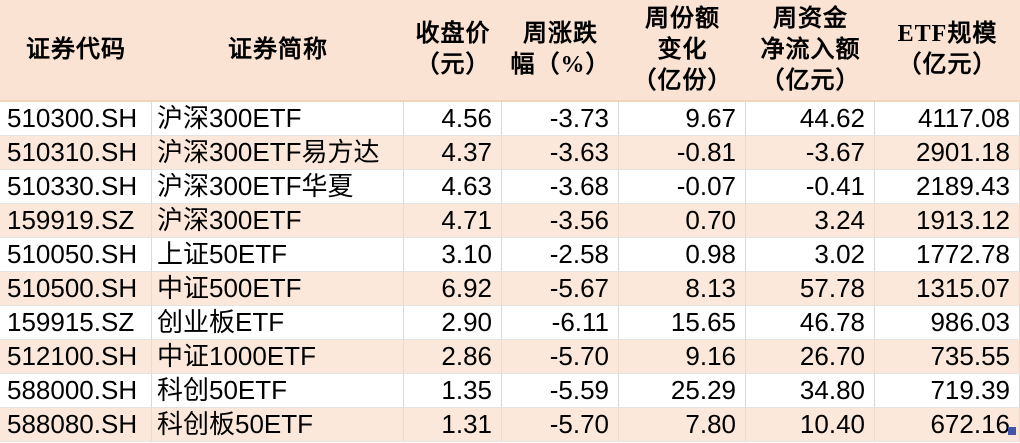 This screenshot has width=1020, height=443. What do you see at coordinates (947, 323) in the screenshot?
I see `cell-etf-scale: 986.03` at bounding box center [947, 323].